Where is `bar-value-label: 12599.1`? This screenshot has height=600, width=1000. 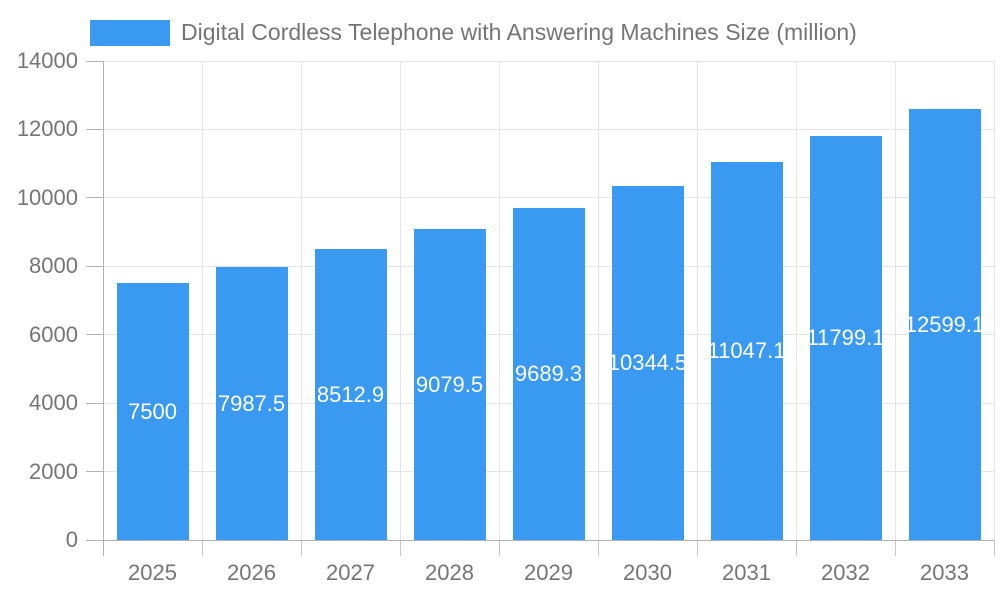
bar-value-label: 12599.1 is located at coordinates (944, 324).